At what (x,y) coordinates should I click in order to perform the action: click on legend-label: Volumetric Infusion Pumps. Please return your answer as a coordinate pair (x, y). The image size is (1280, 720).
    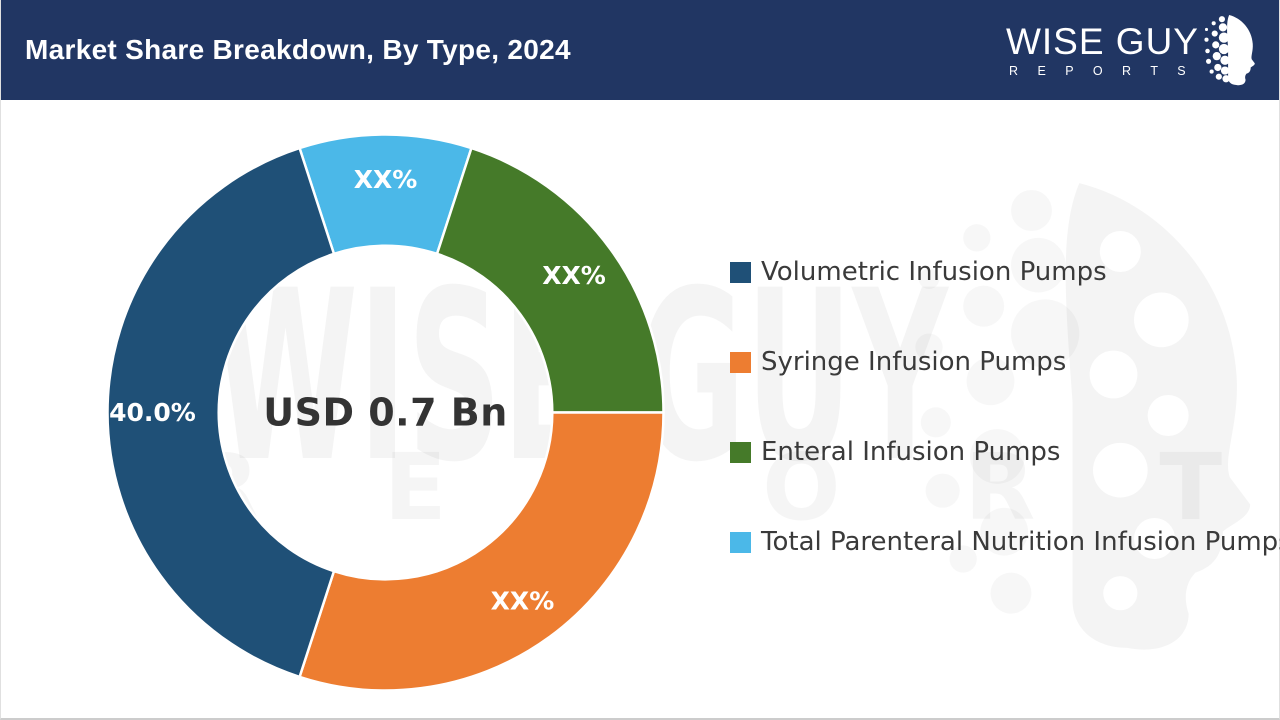
    Looking at the image, I should click on (934, 272).